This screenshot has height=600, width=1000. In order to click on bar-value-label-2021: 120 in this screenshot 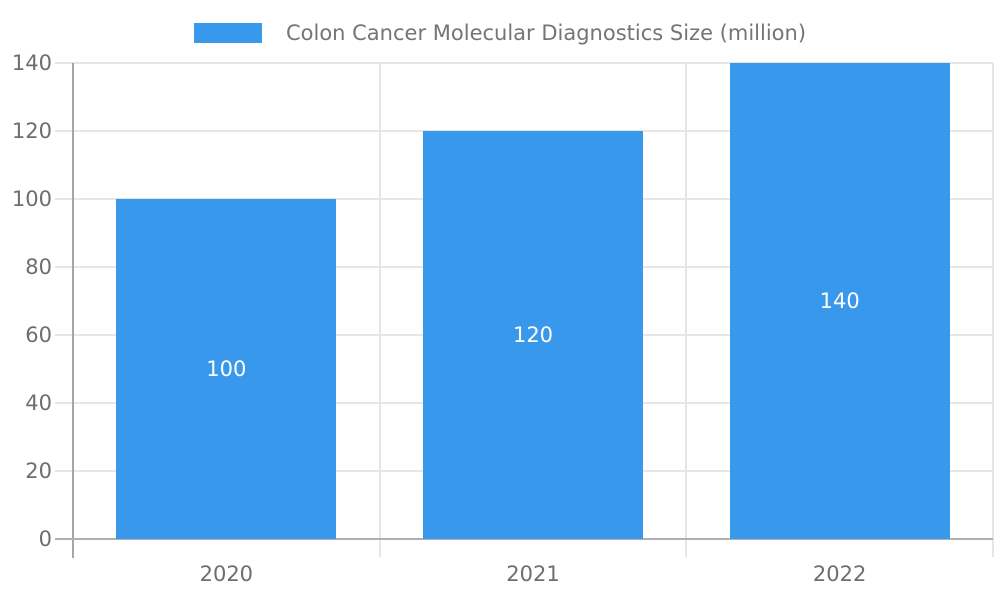, I will do `click(533, 335)`.